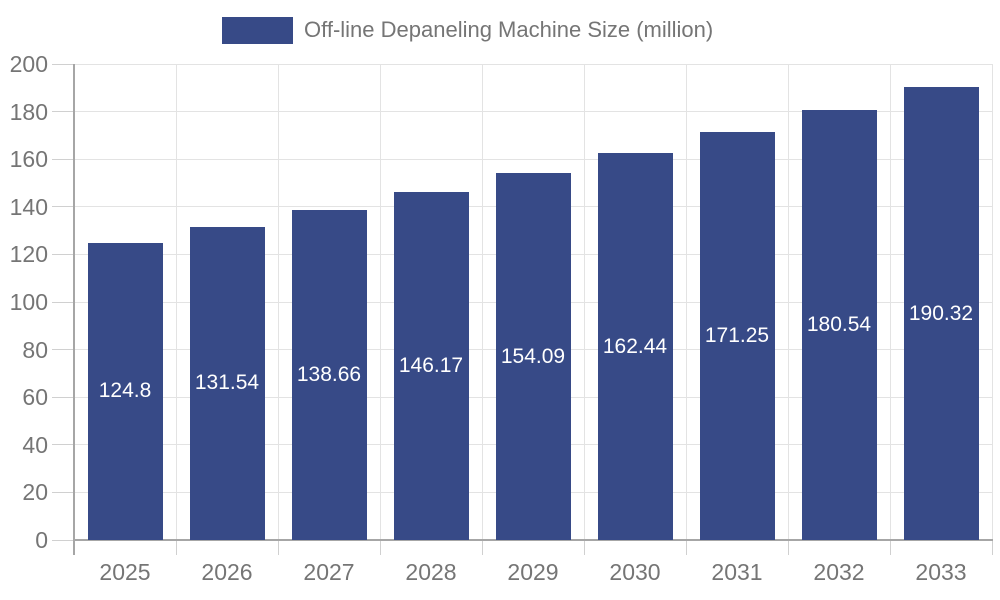  I want to click on x-axis-tick-label: 2033, so click(941, 572).